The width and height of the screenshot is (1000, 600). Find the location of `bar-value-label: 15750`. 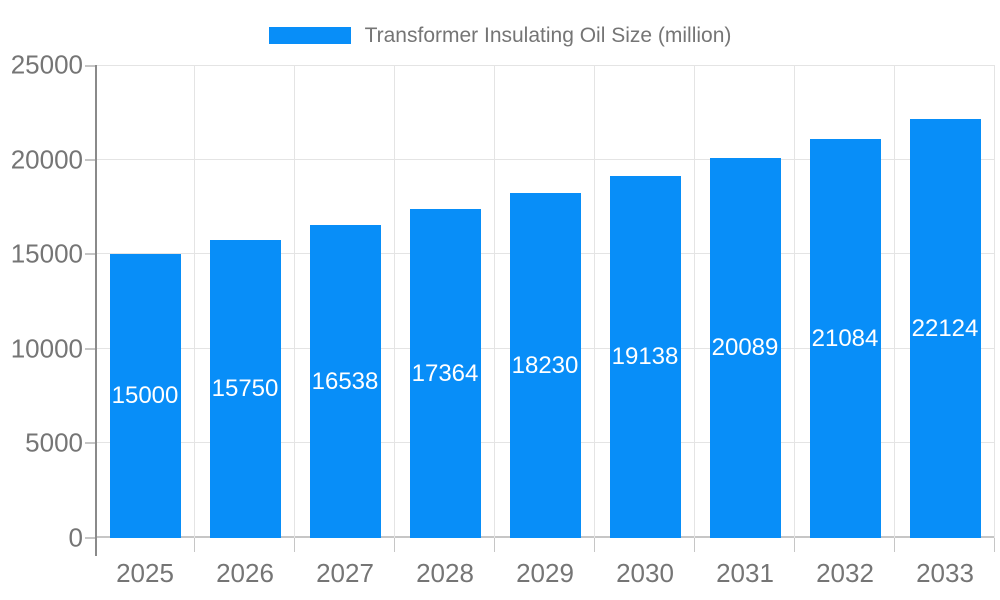

bar-value-label: 15750 is located at coordinates (245, 388).